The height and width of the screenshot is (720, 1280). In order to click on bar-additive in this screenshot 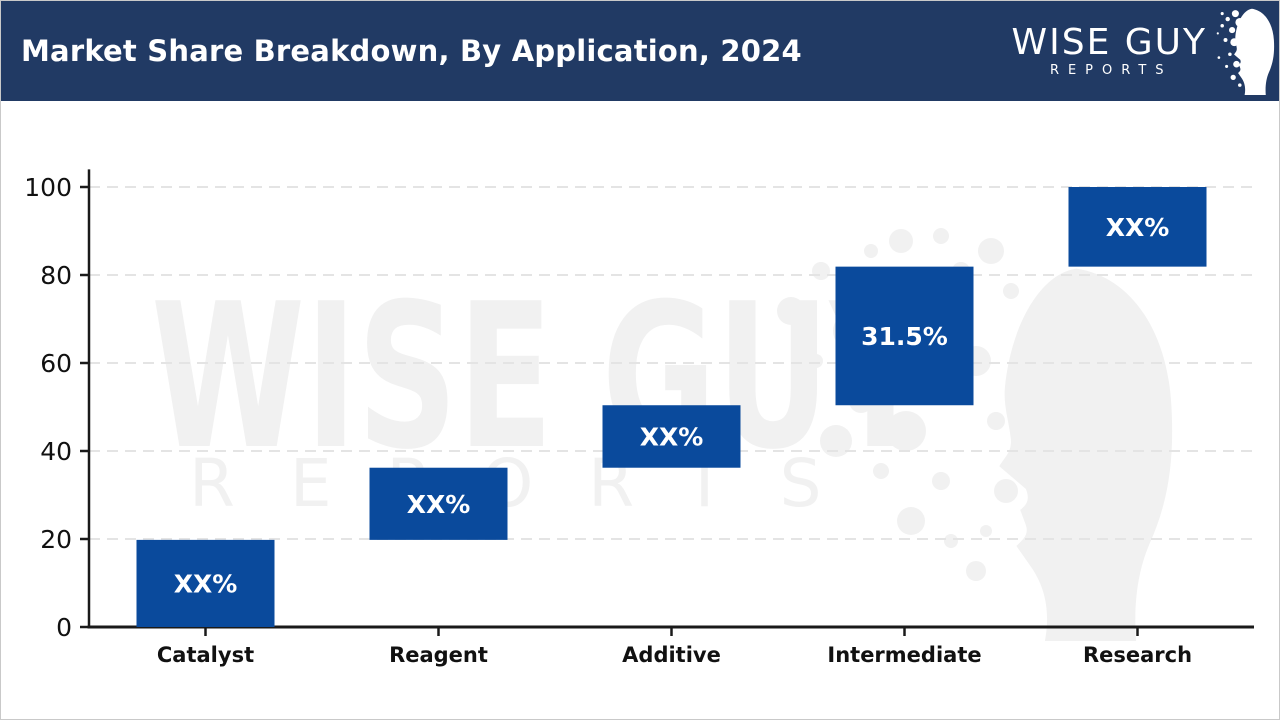, I will do `click(671, 436)`.